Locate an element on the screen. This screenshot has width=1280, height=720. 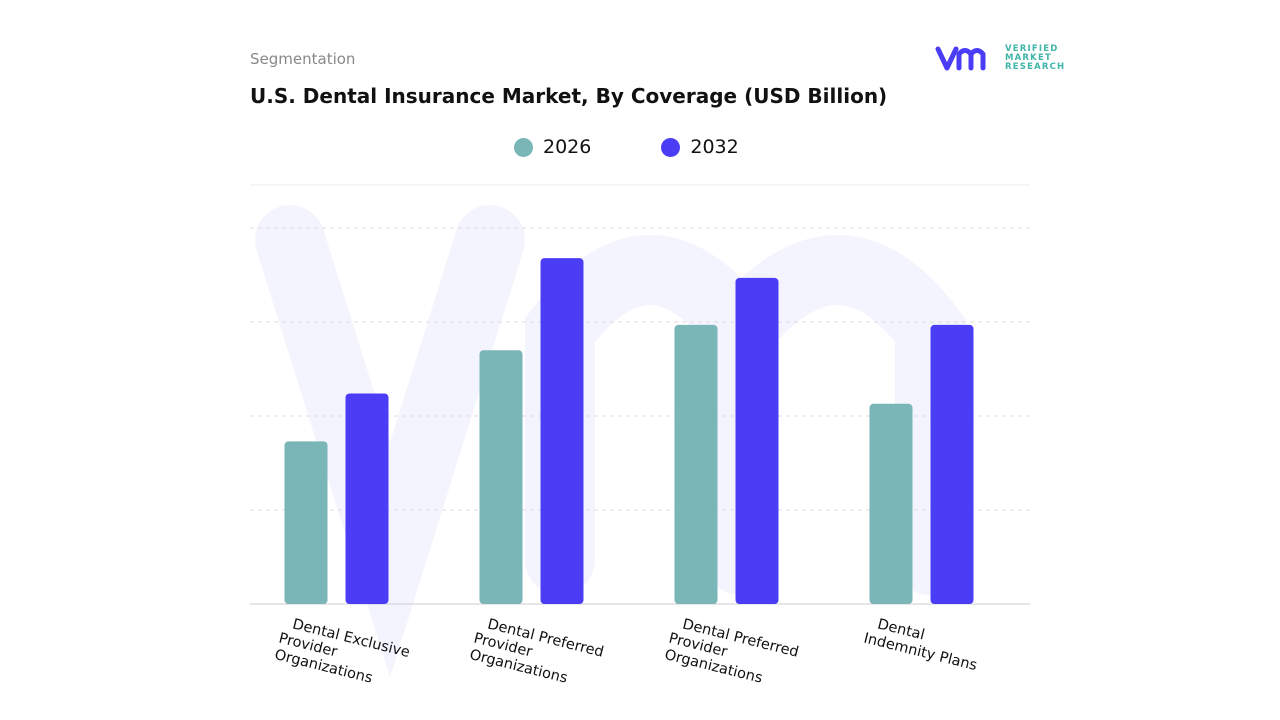
logo-text: VERIFIED MARKET RESEARCH is located at coordinates (1035, 57).